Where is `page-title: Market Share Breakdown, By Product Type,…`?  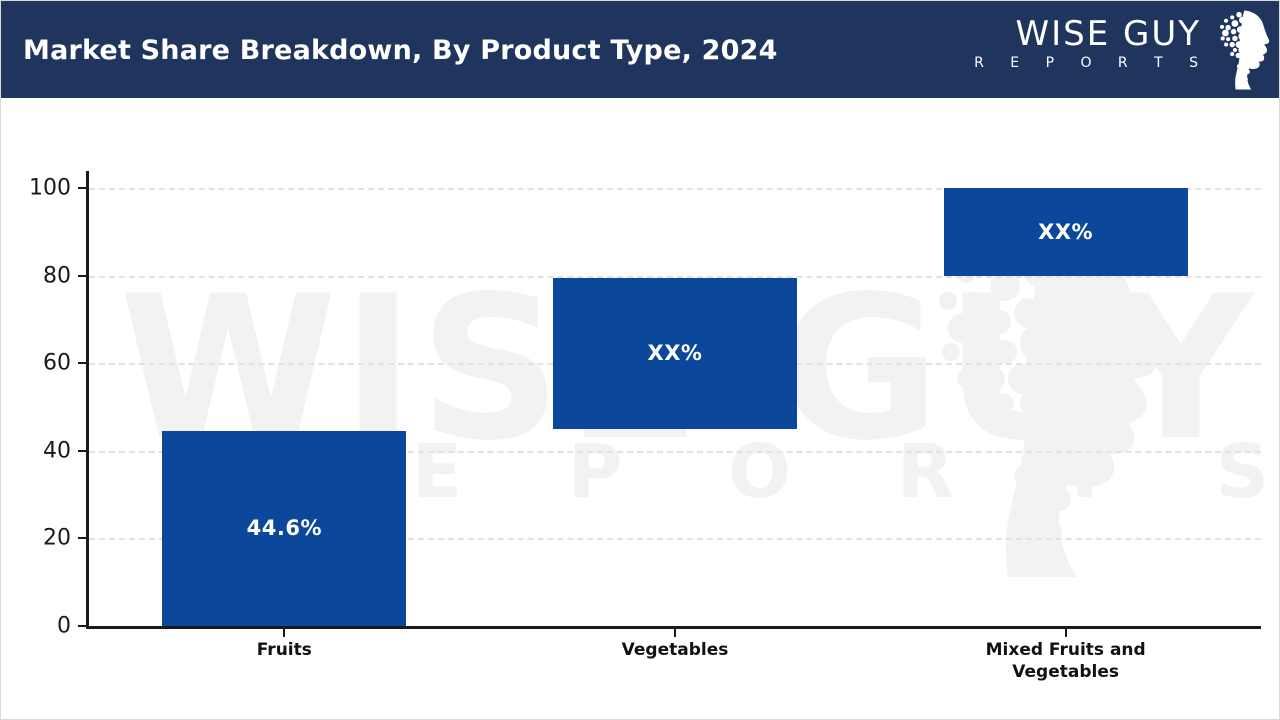 page-title: Market Share Breakdown, By Product Type,… is located at coordinates (400, 50).